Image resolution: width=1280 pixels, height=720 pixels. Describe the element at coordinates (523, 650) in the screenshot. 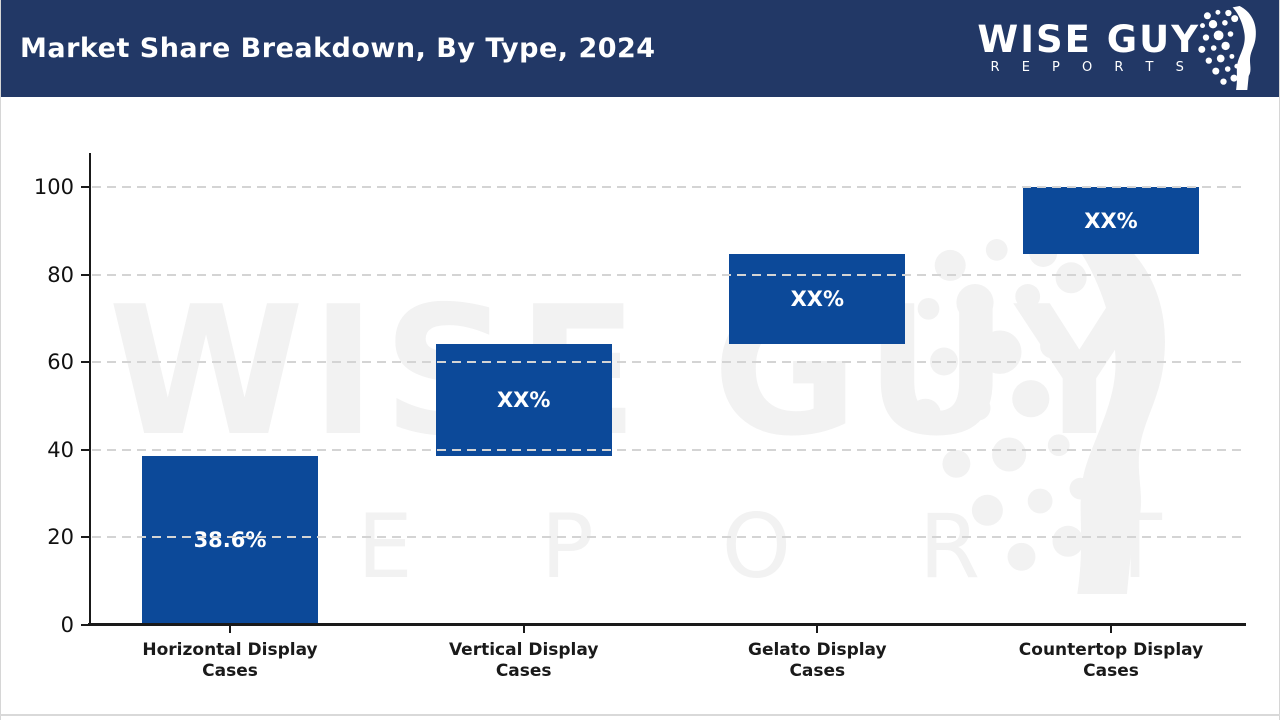

I see `x-category-label-line: Vertical Display` at that location.